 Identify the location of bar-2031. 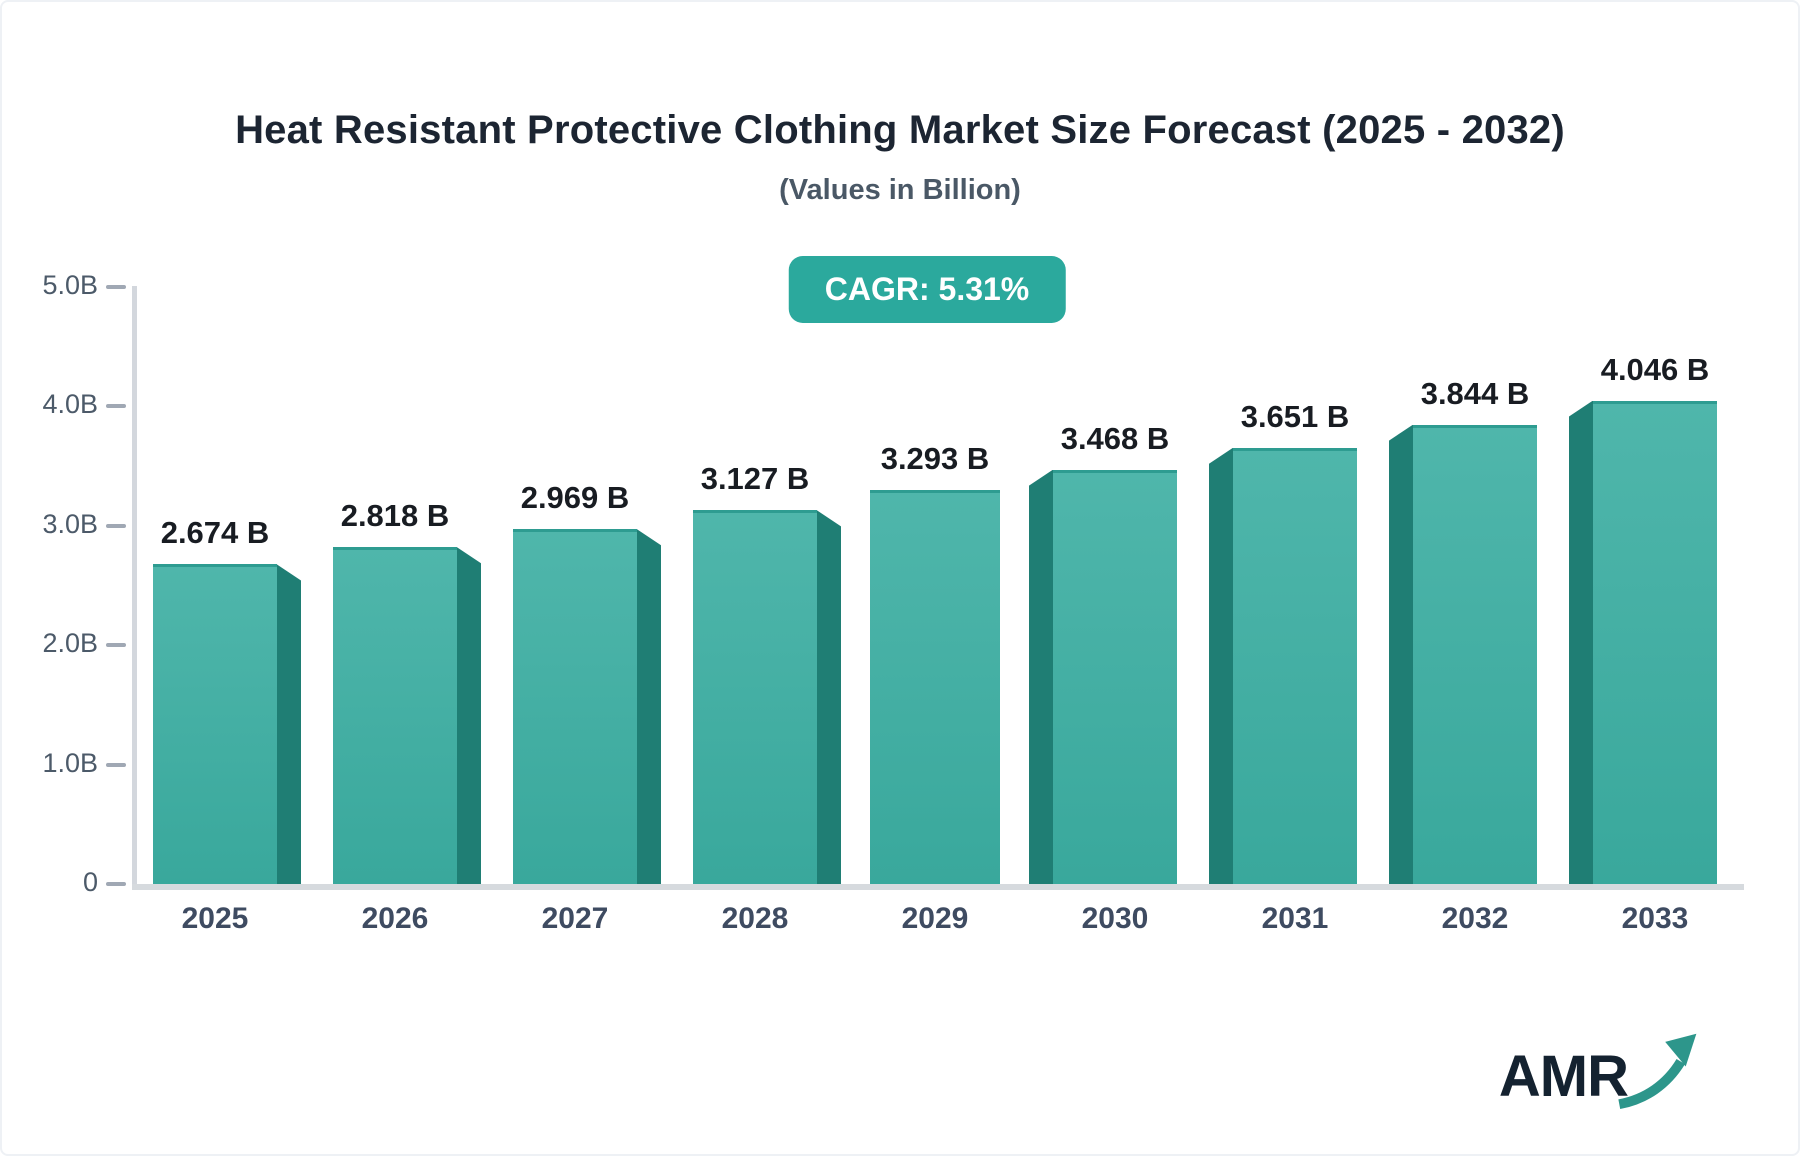
(1283, 665).